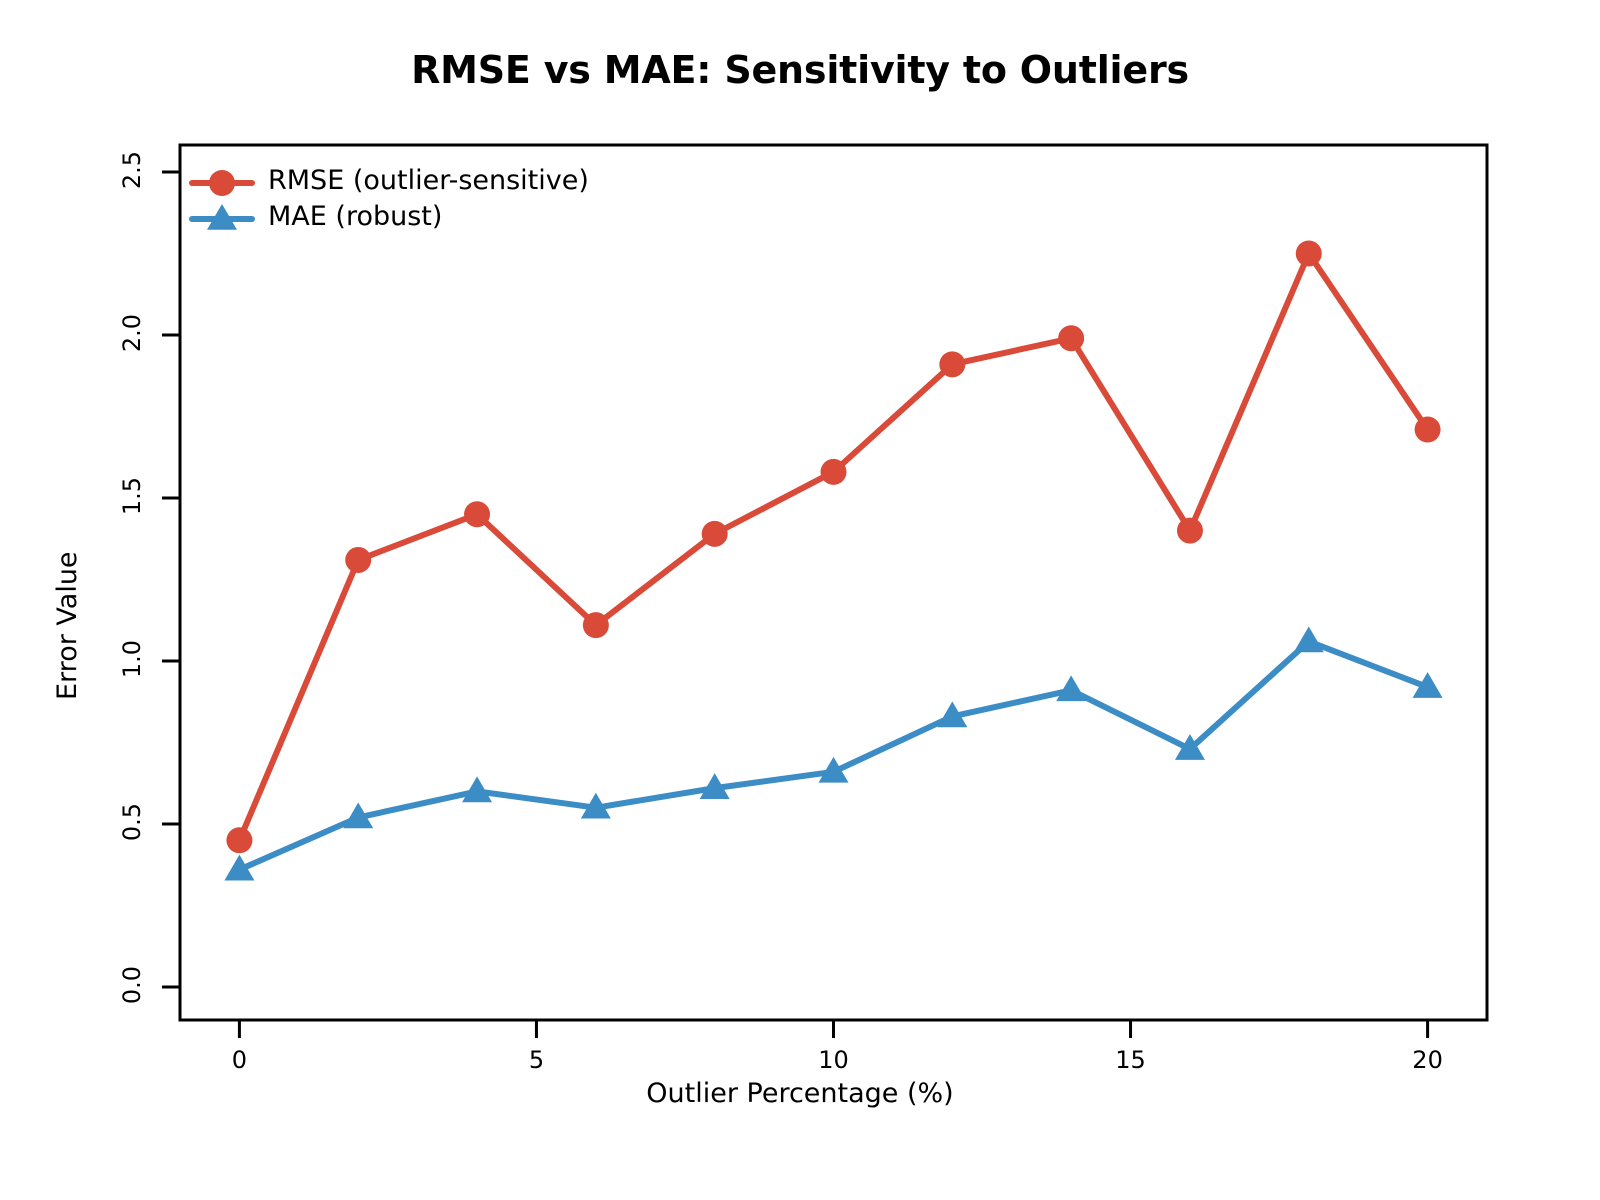 The height and width of the screenshot is (1200, 1600). What do you see at coordinates (833, 1060) in the screenshot?
I see `x-tick-label: 10` at bounding box center [833, 1060].